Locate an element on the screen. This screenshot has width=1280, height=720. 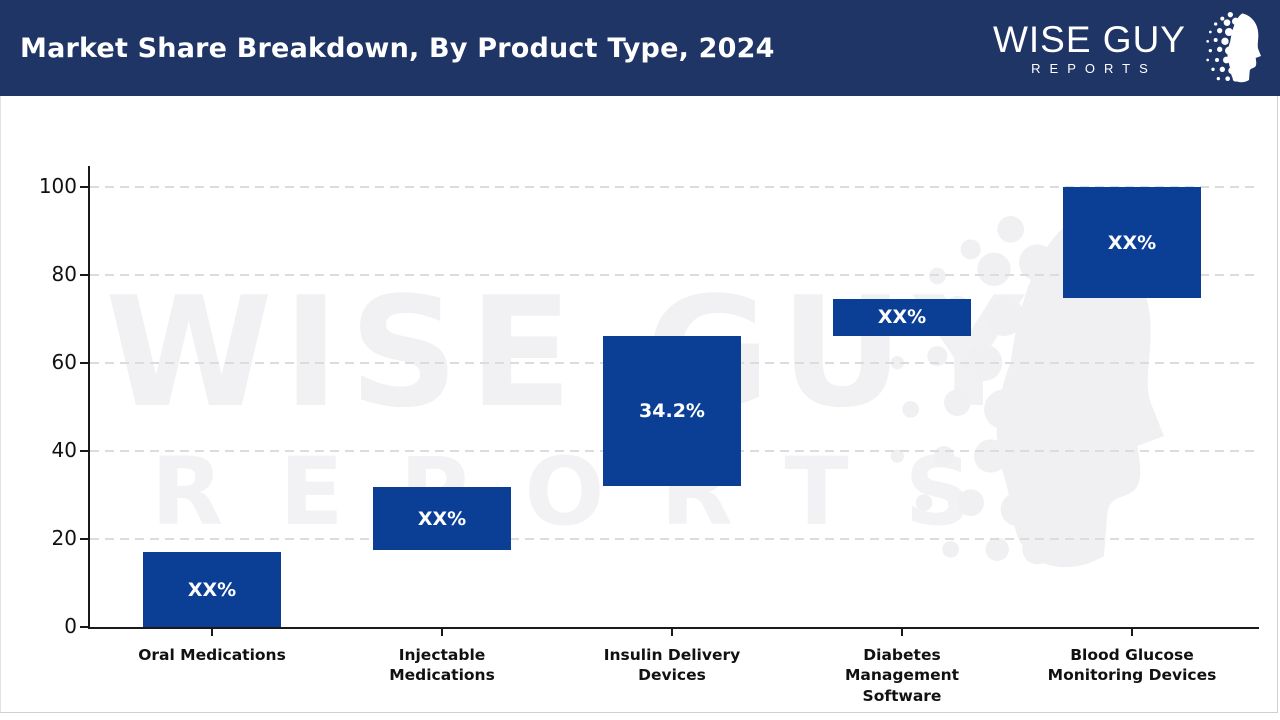
bar-2: 34.2% is located at coordinates (672, 411).